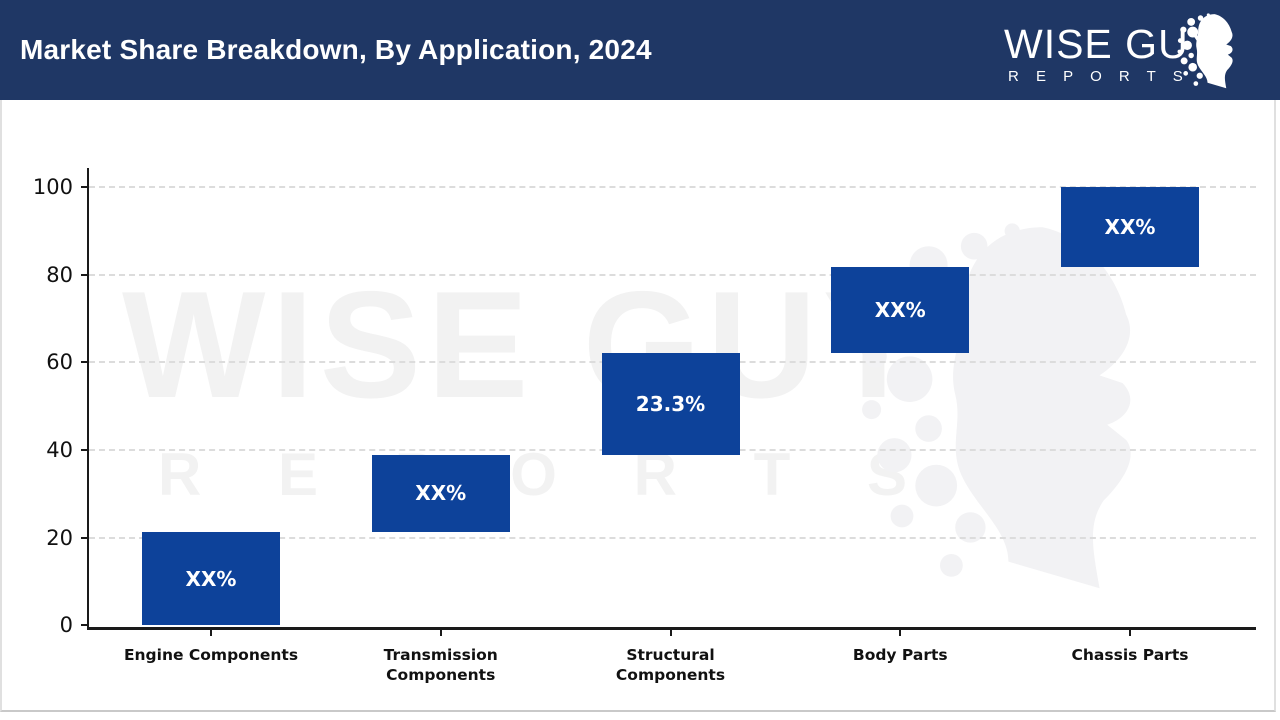  I want to click on x-tick-label: Structural Components, so click(670, 665).